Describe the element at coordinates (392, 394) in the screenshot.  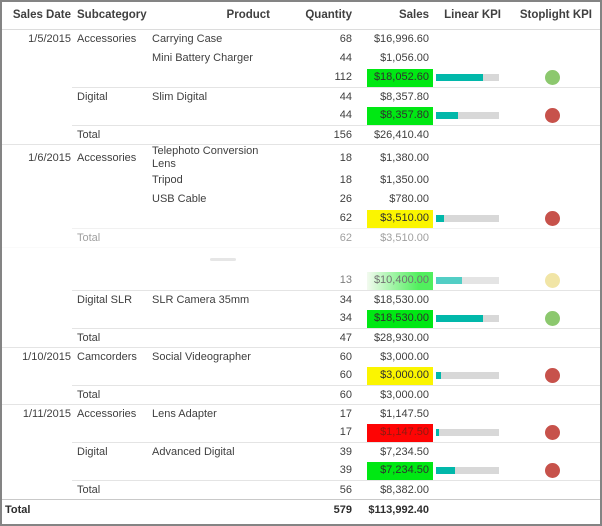
I see `sales-cell: $3,000.00` at that location.